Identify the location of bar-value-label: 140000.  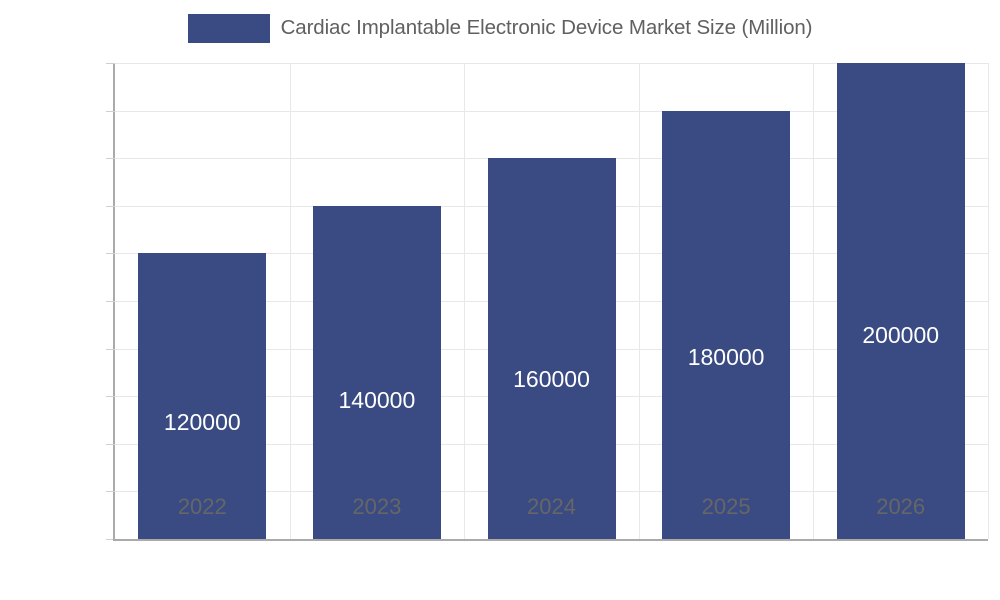
(377, 400).